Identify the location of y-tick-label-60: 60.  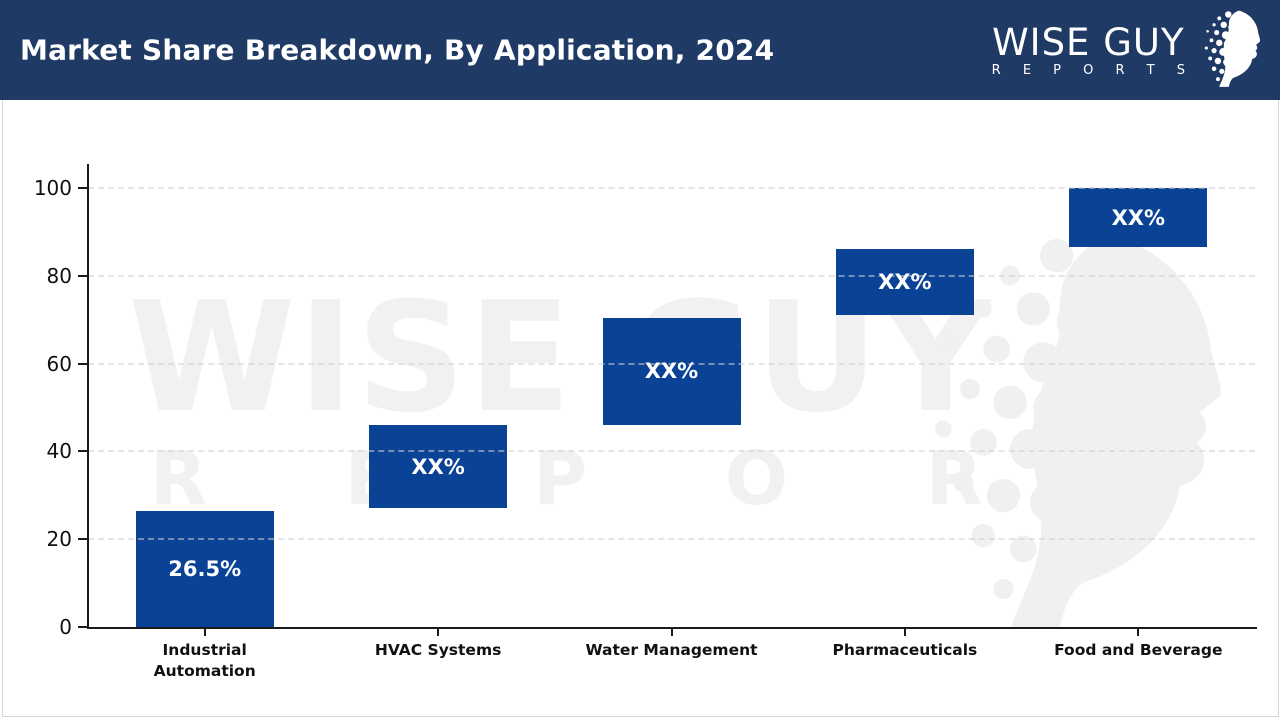
(59, 363).